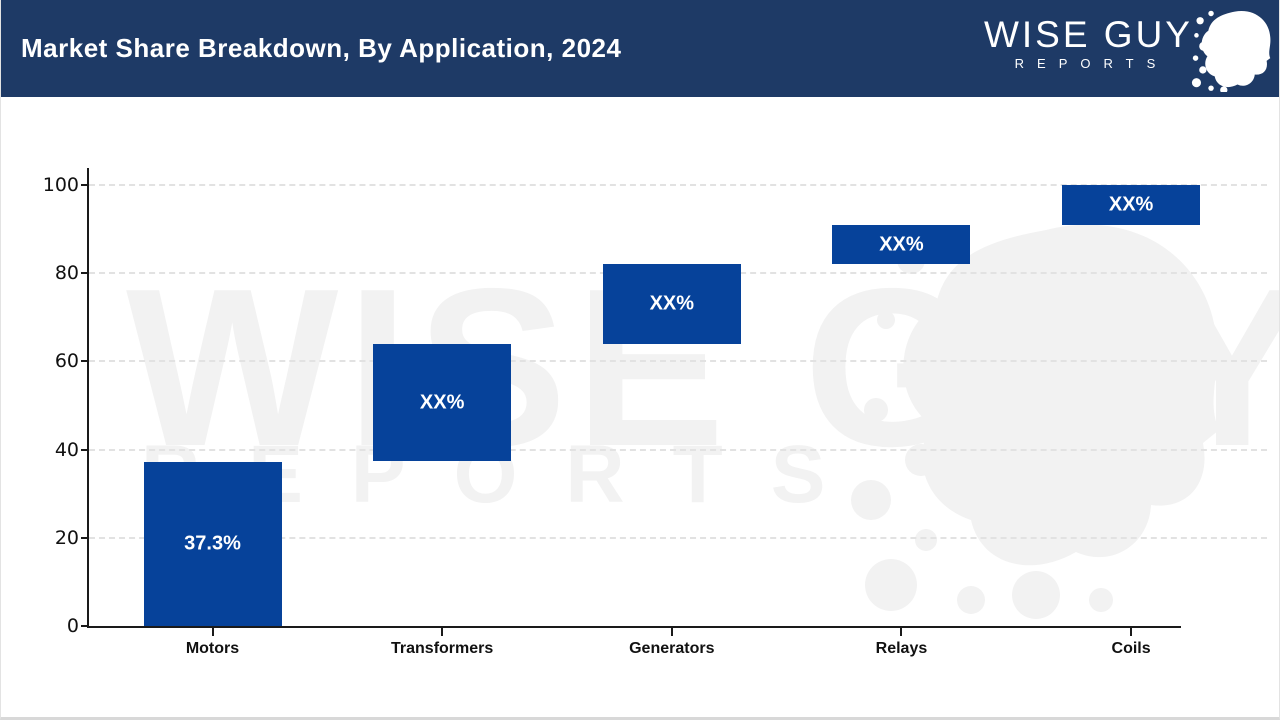 The image size is (1280, 720). What do you see at coordinates (66, 361) in the screenshot?
I see `y-tick-label: 60` at bounding box center [66, 361].